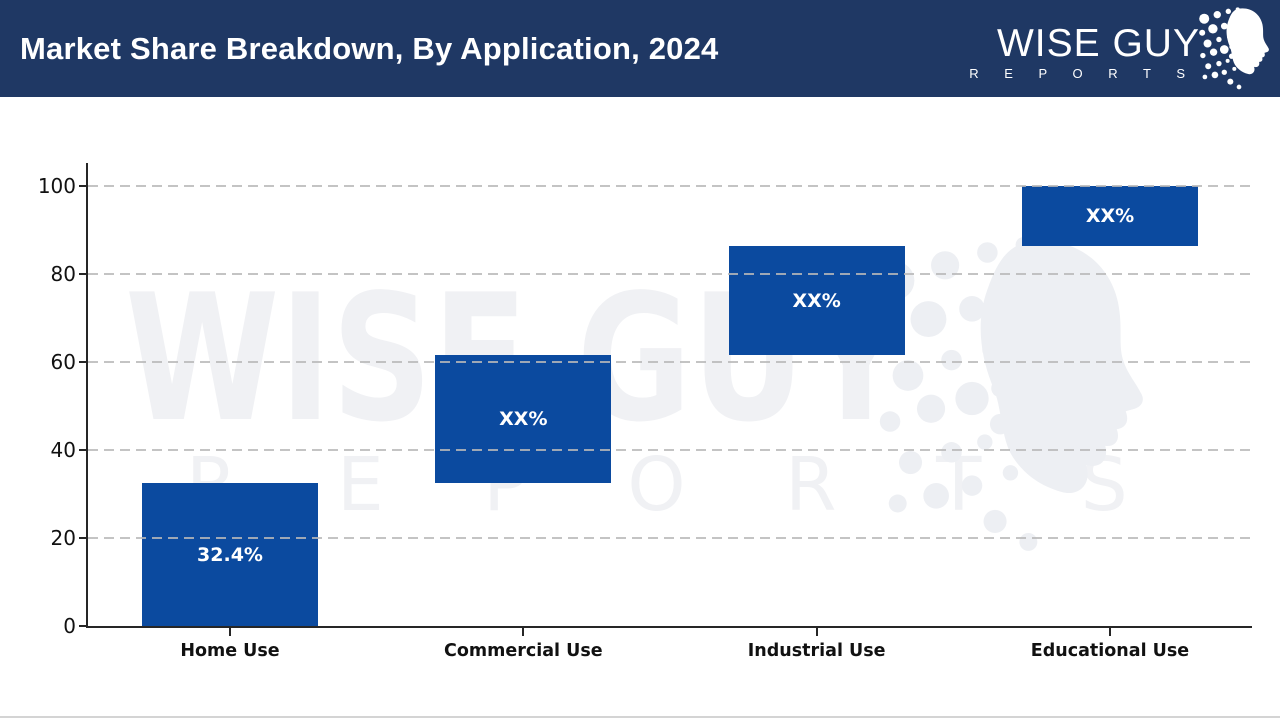 This screenshot has width=1280, height=720. I want to click on bottom-divider, so click(640, 717).